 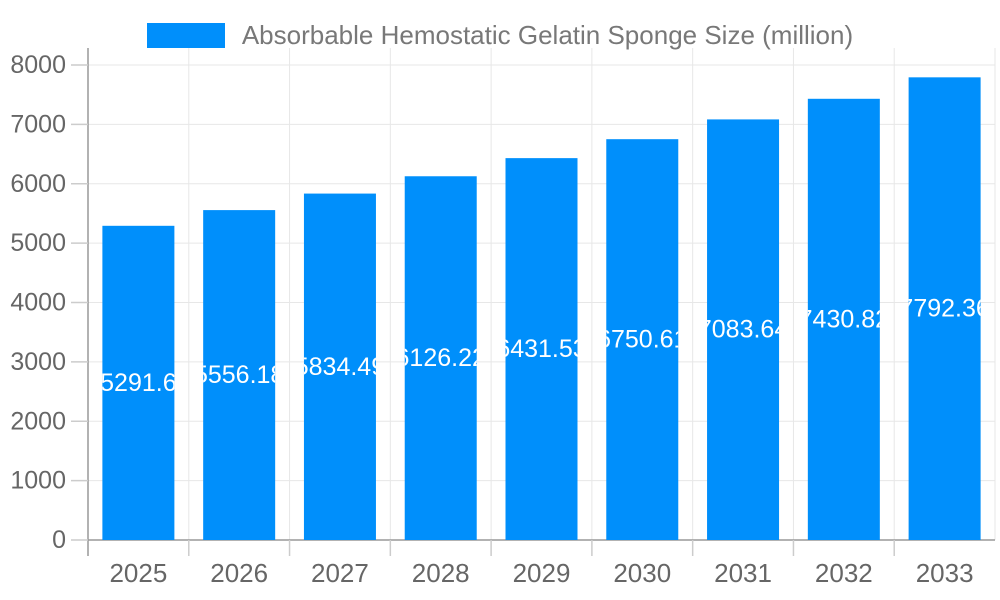 What do you see at coordinates (441, 573) in the screenshot?
I see `x-axis-tick-label: 2028` at bounding box center [441, 573].